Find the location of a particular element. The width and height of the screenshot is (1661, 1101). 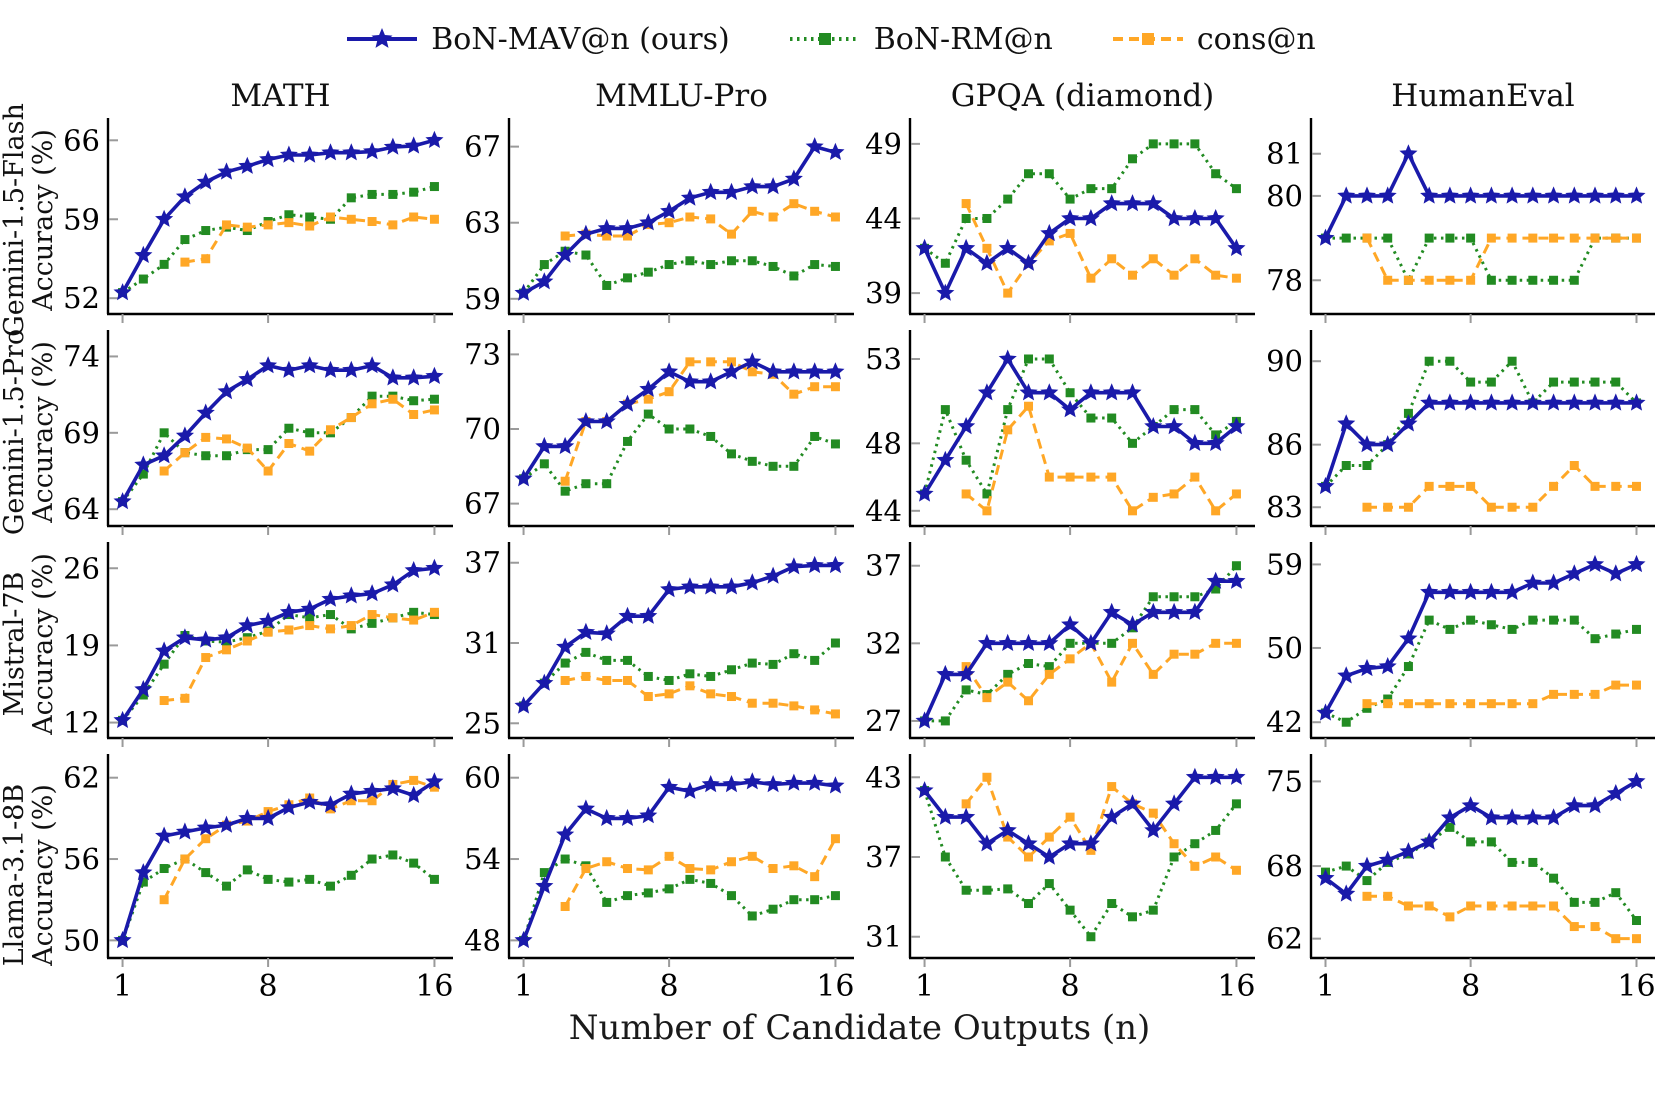

chart-gemini-1-5-pro-mmlu-pro: 67 70 73 is located at coordinates (659, 432).